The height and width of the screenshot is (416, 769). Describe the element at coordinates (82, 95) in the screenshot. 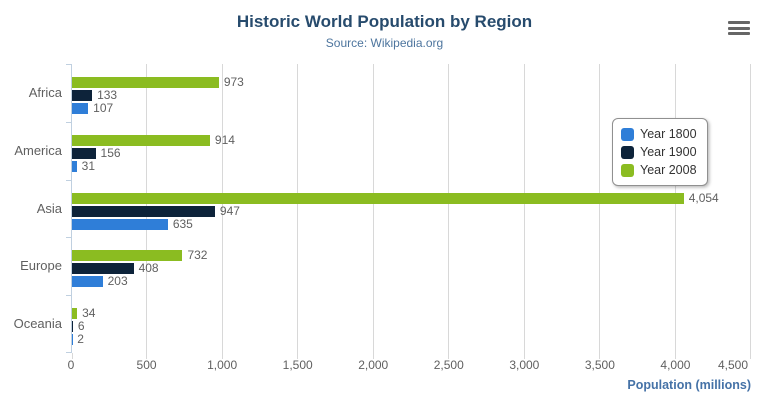

I see `bar-africa-year-1900` at that location.